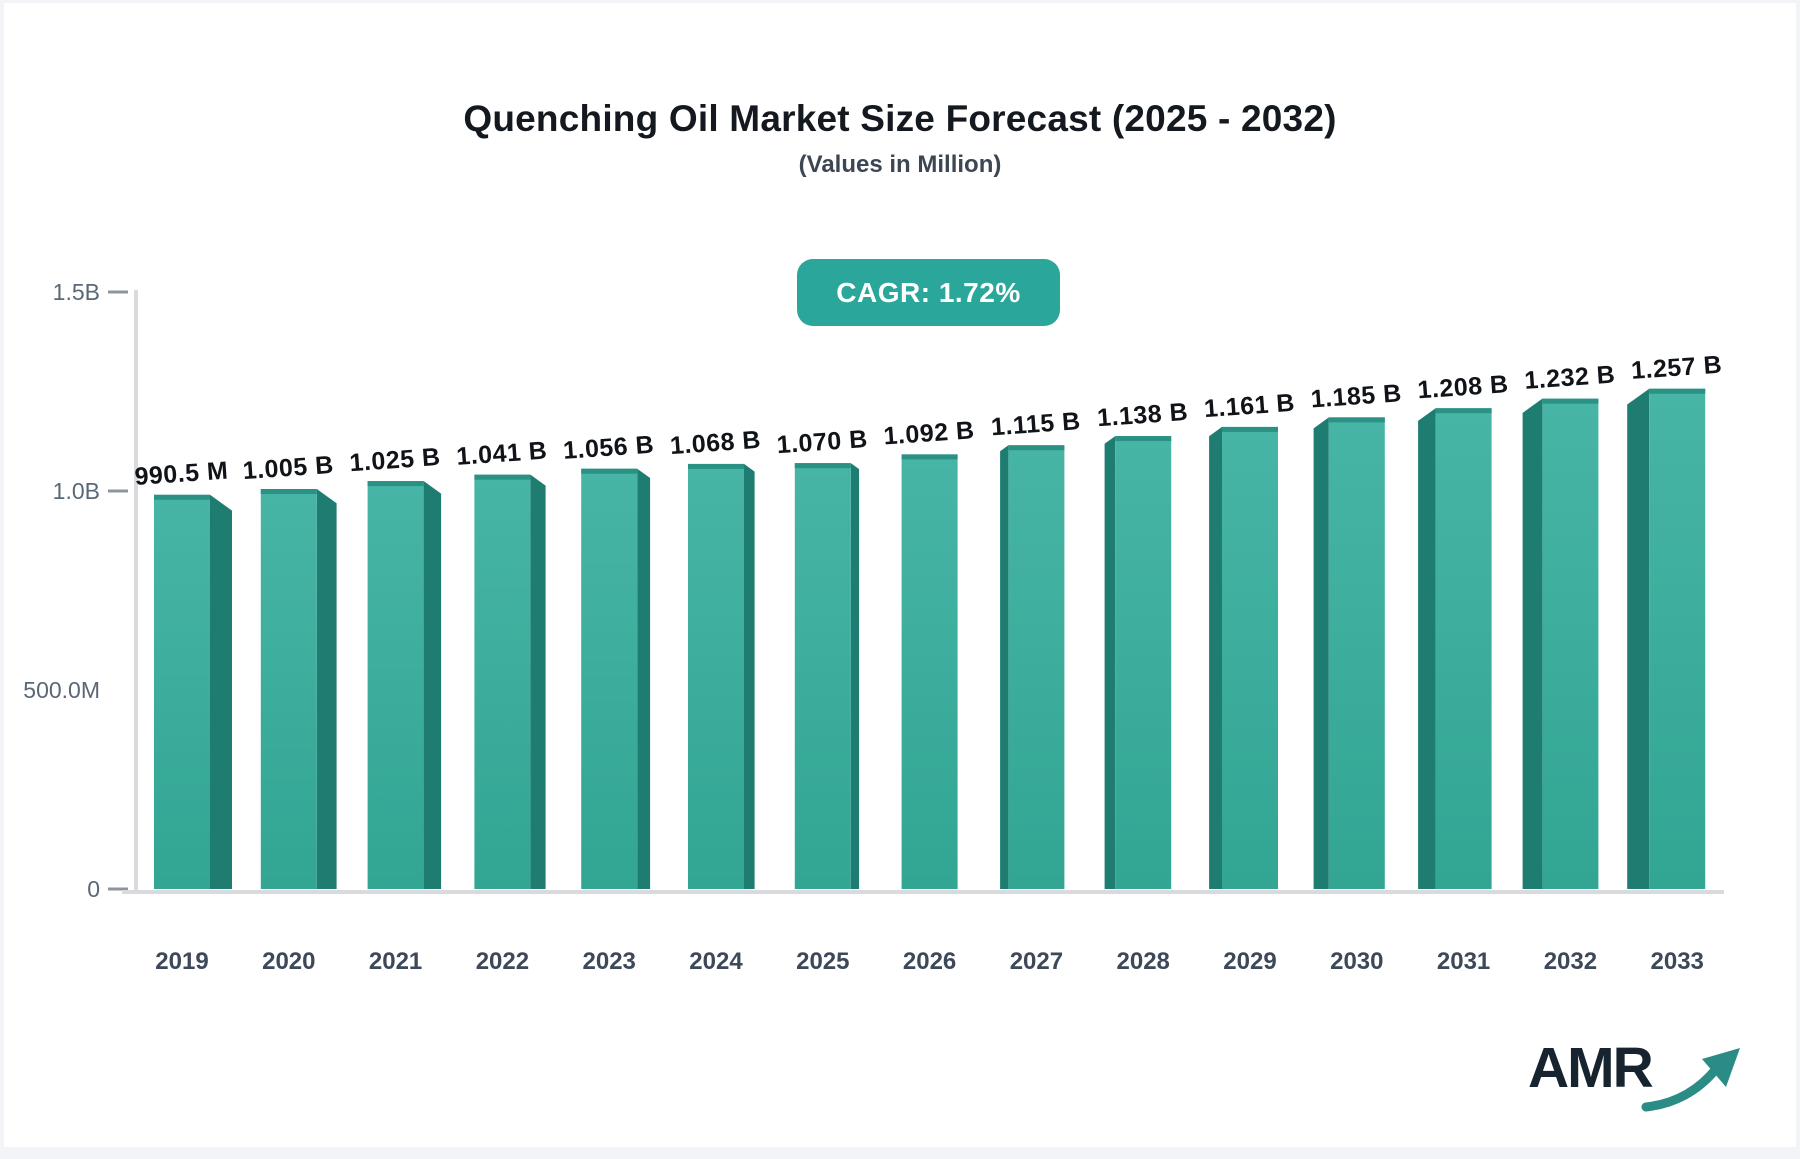 This screenshot has height=1159, width=1800. Describe the element at coordinates (93, 889) in the screenshot. I see `y-axis-label: 0` at that location.